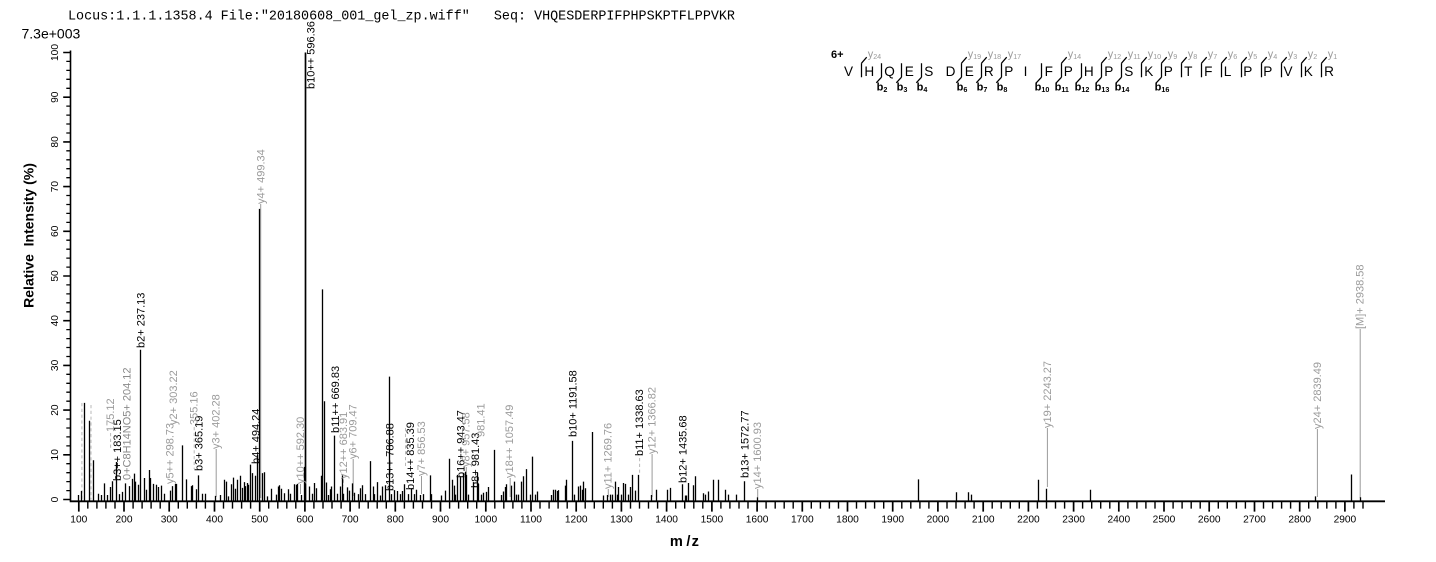  I want to click on svg-text: 200, so click(124, 520).